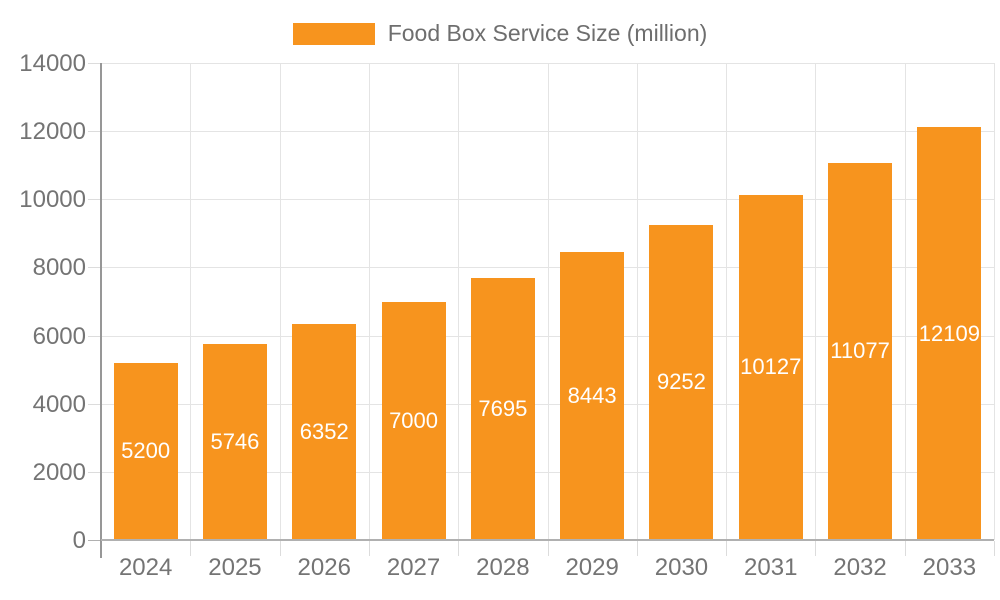 This screenshot has width=1000, height=600. I want to click on y-axis-line, so click(101, 310).